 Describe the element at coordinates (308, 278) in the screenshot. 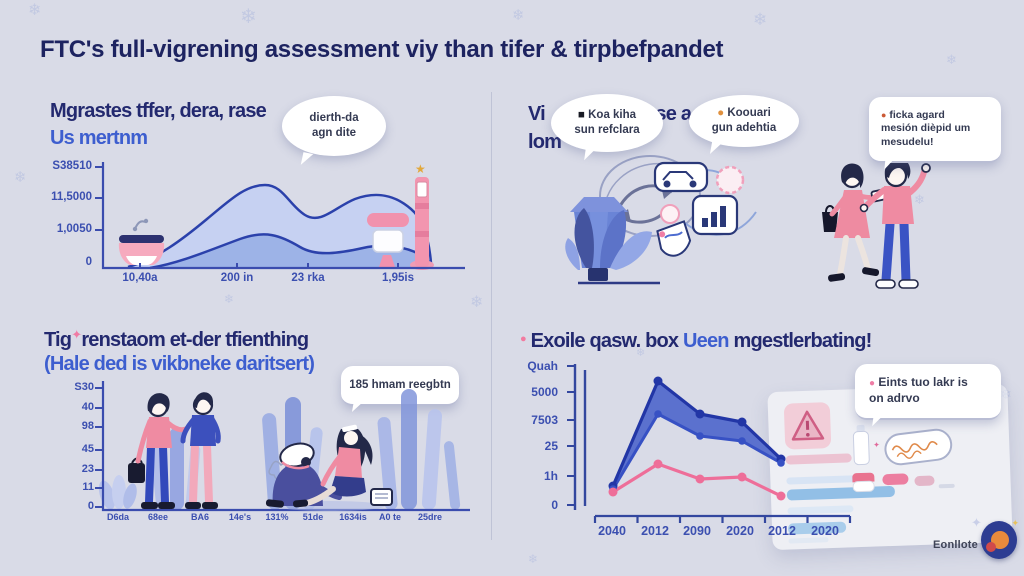

I see `x-tick-label: 23 rka` at that location.